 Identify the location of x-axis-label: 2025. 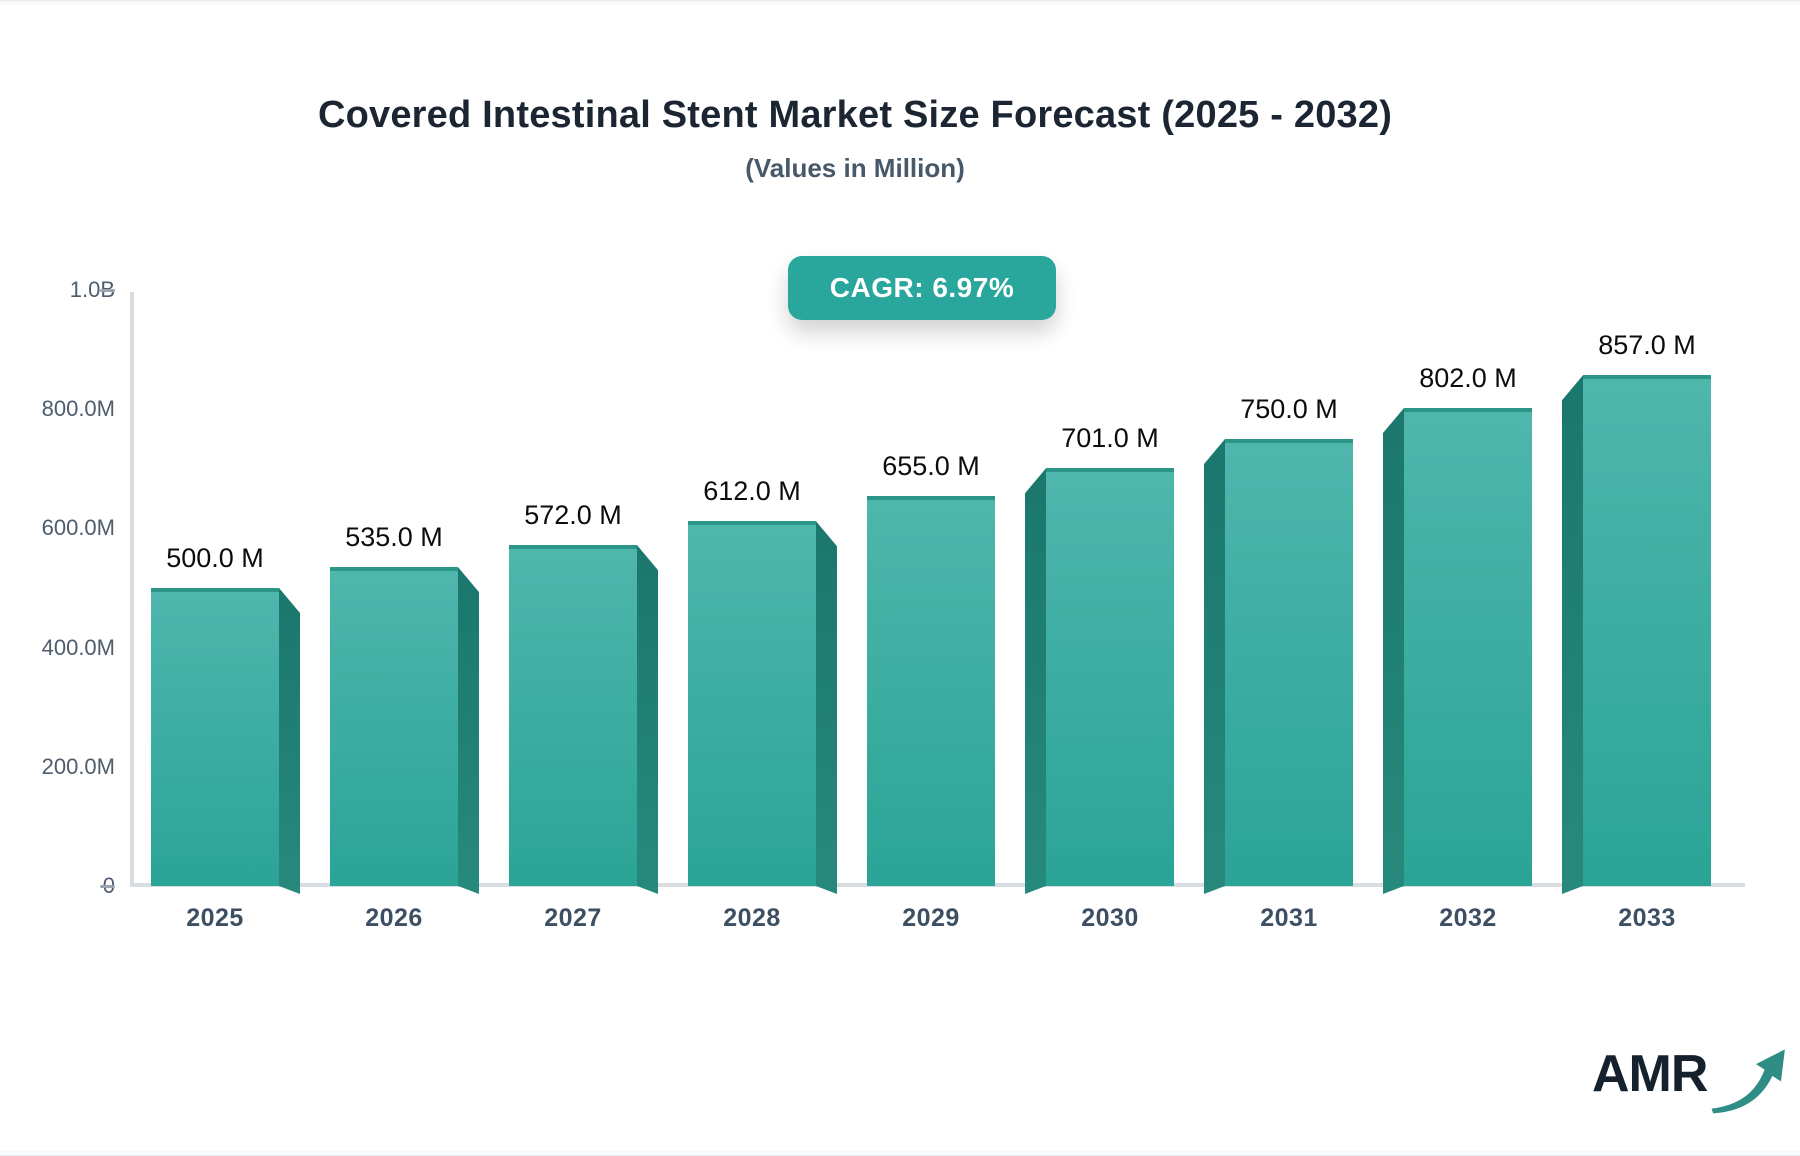
(215, 918).